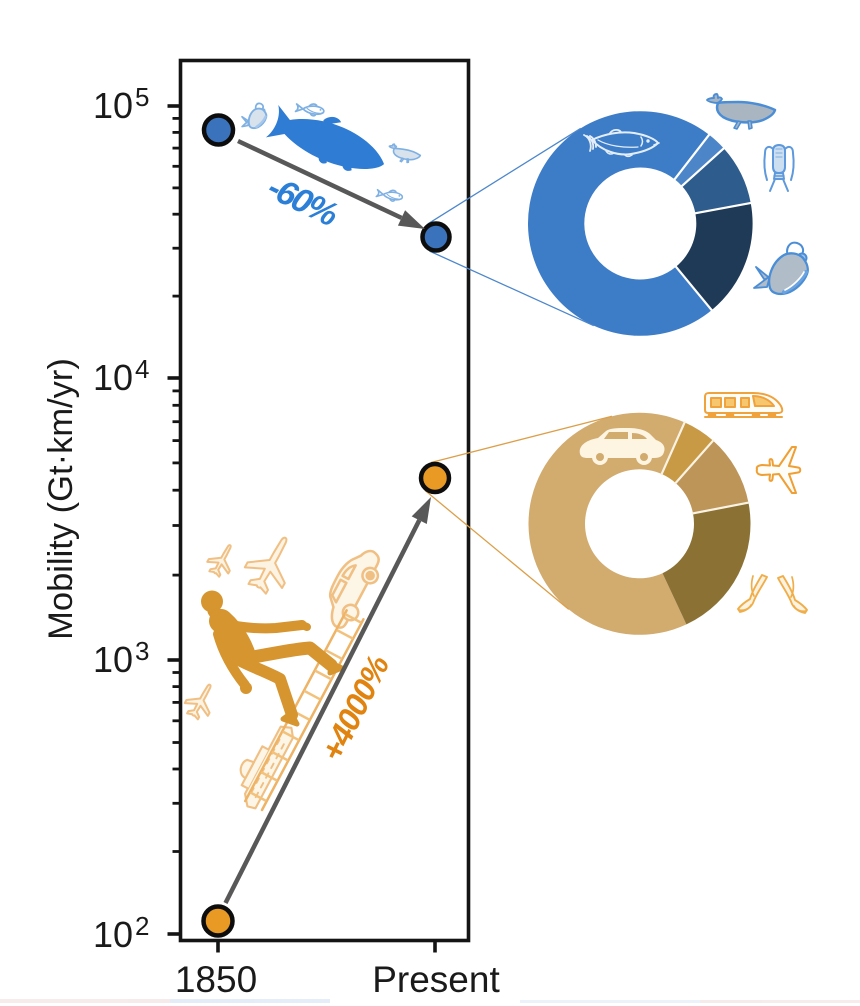 This screenshot has width=860, height=1006. I want to click on svg-text: Mobility (Gt·km/yr), so click(61, 499).